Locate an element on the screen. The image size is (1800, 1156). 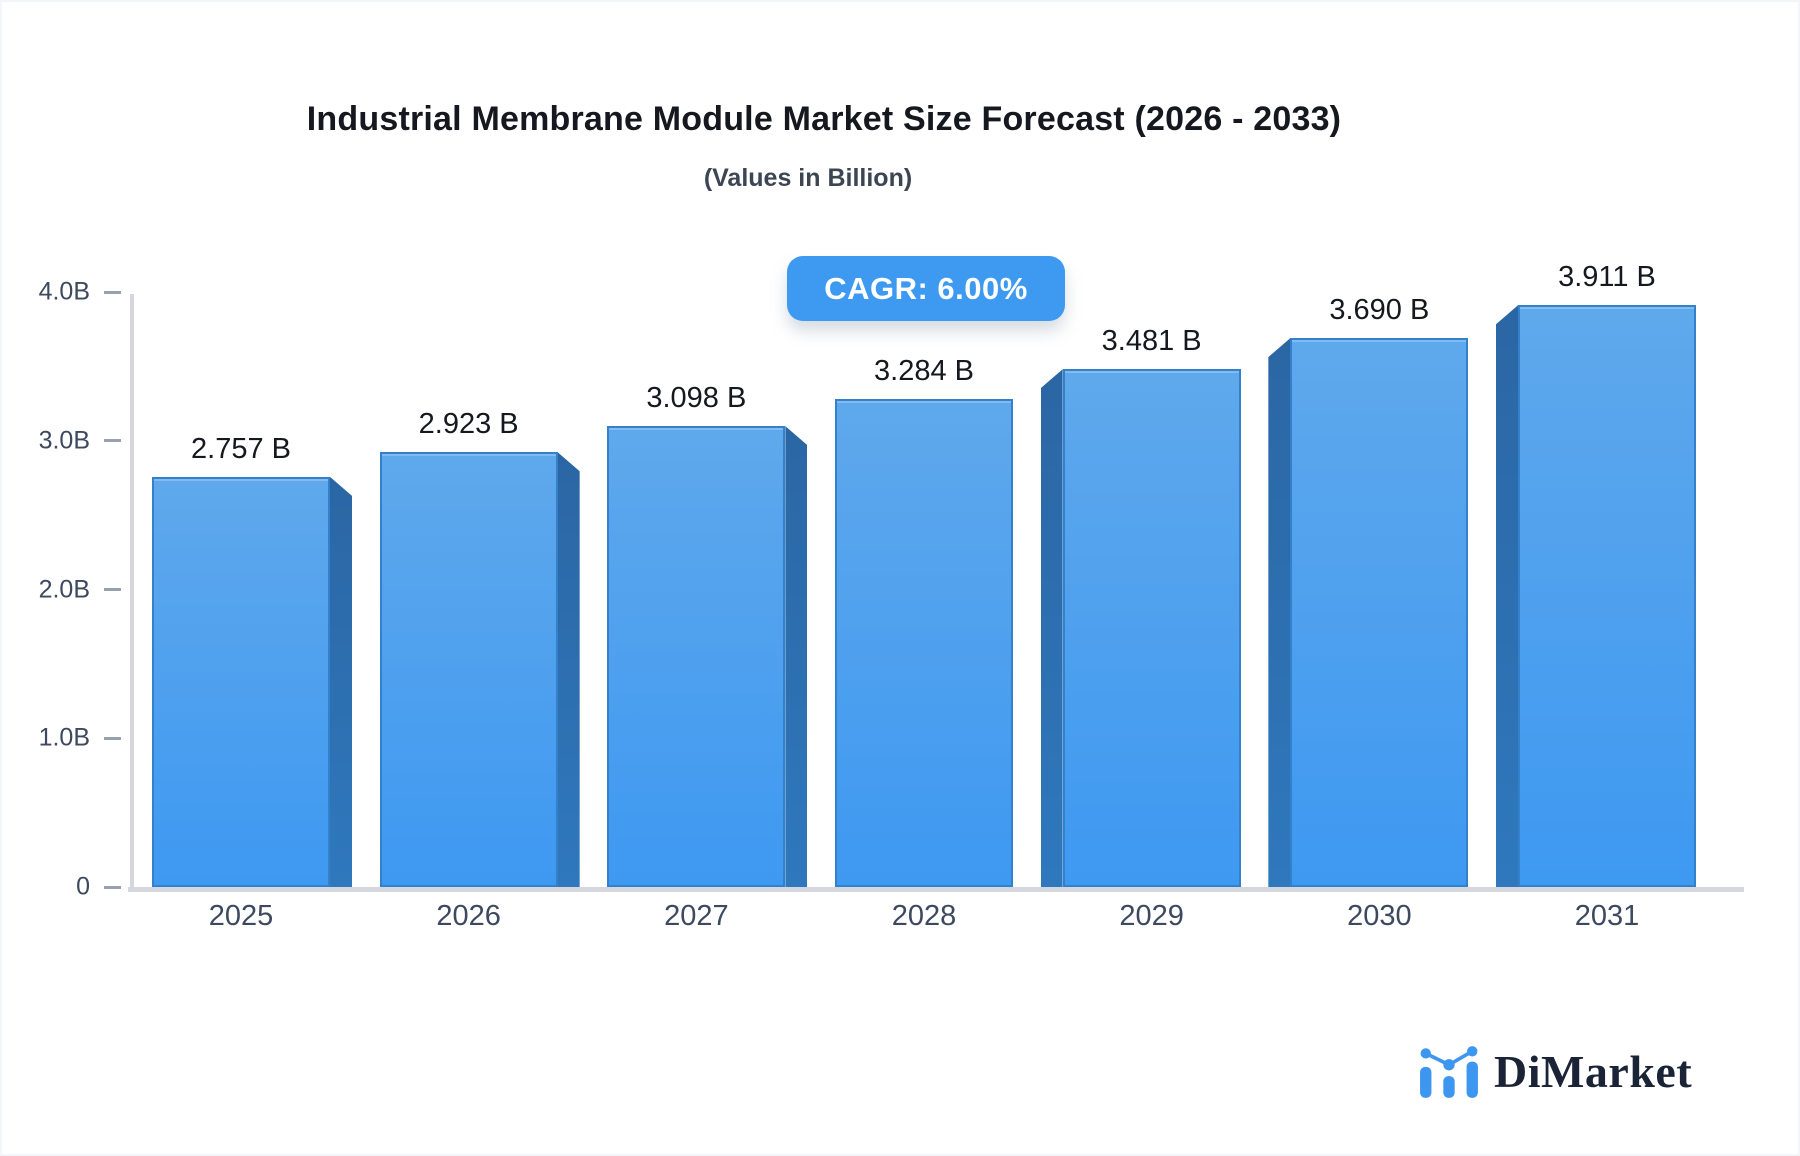
bar-3d-side-2029 is located at coordinates (1051, 628).